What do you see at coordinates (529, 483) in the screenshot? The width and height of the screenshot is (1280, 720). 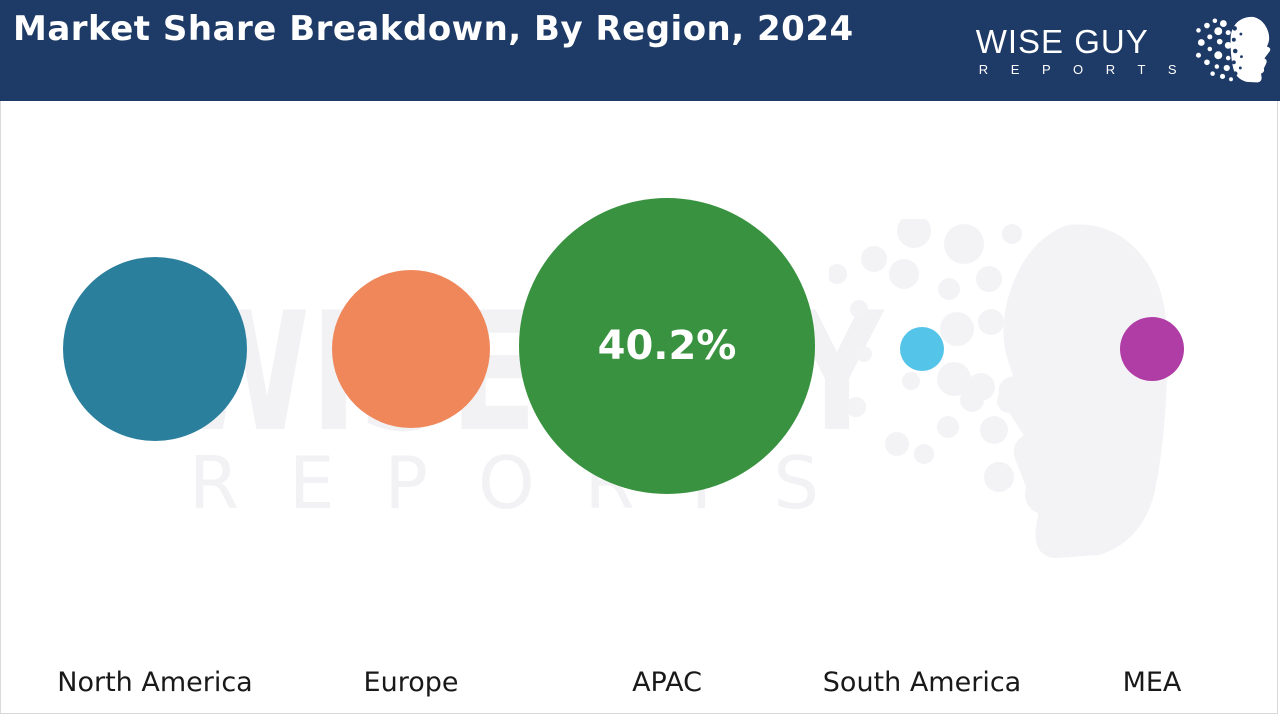 I see `watermark-subtitle: REPORTS` at bounding box center [529, 483].